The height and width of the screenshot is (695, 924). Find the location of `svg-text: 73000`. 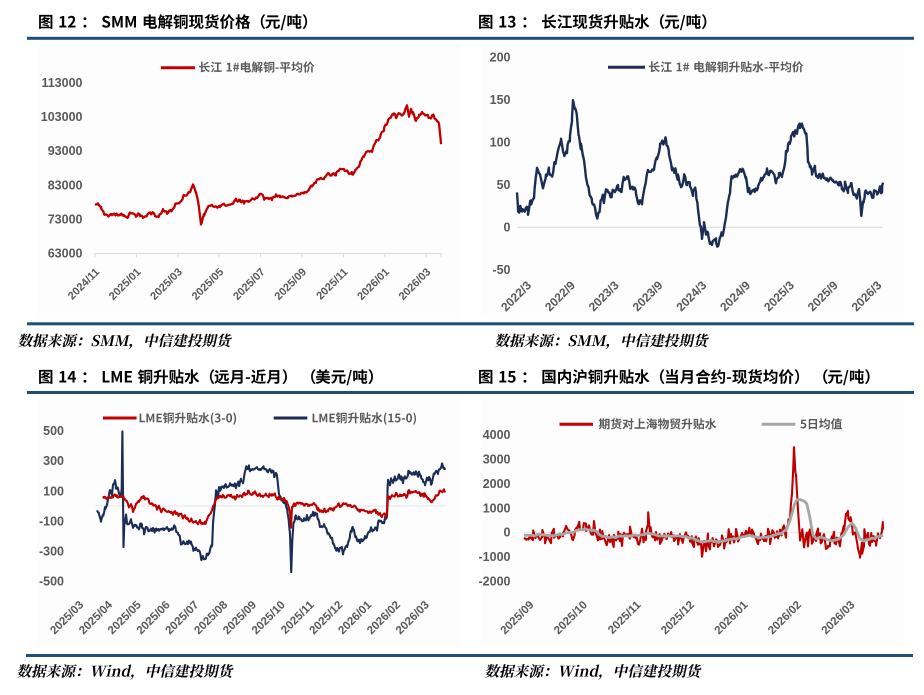

svg-text: 73000 is located at coordinates (65, 219).